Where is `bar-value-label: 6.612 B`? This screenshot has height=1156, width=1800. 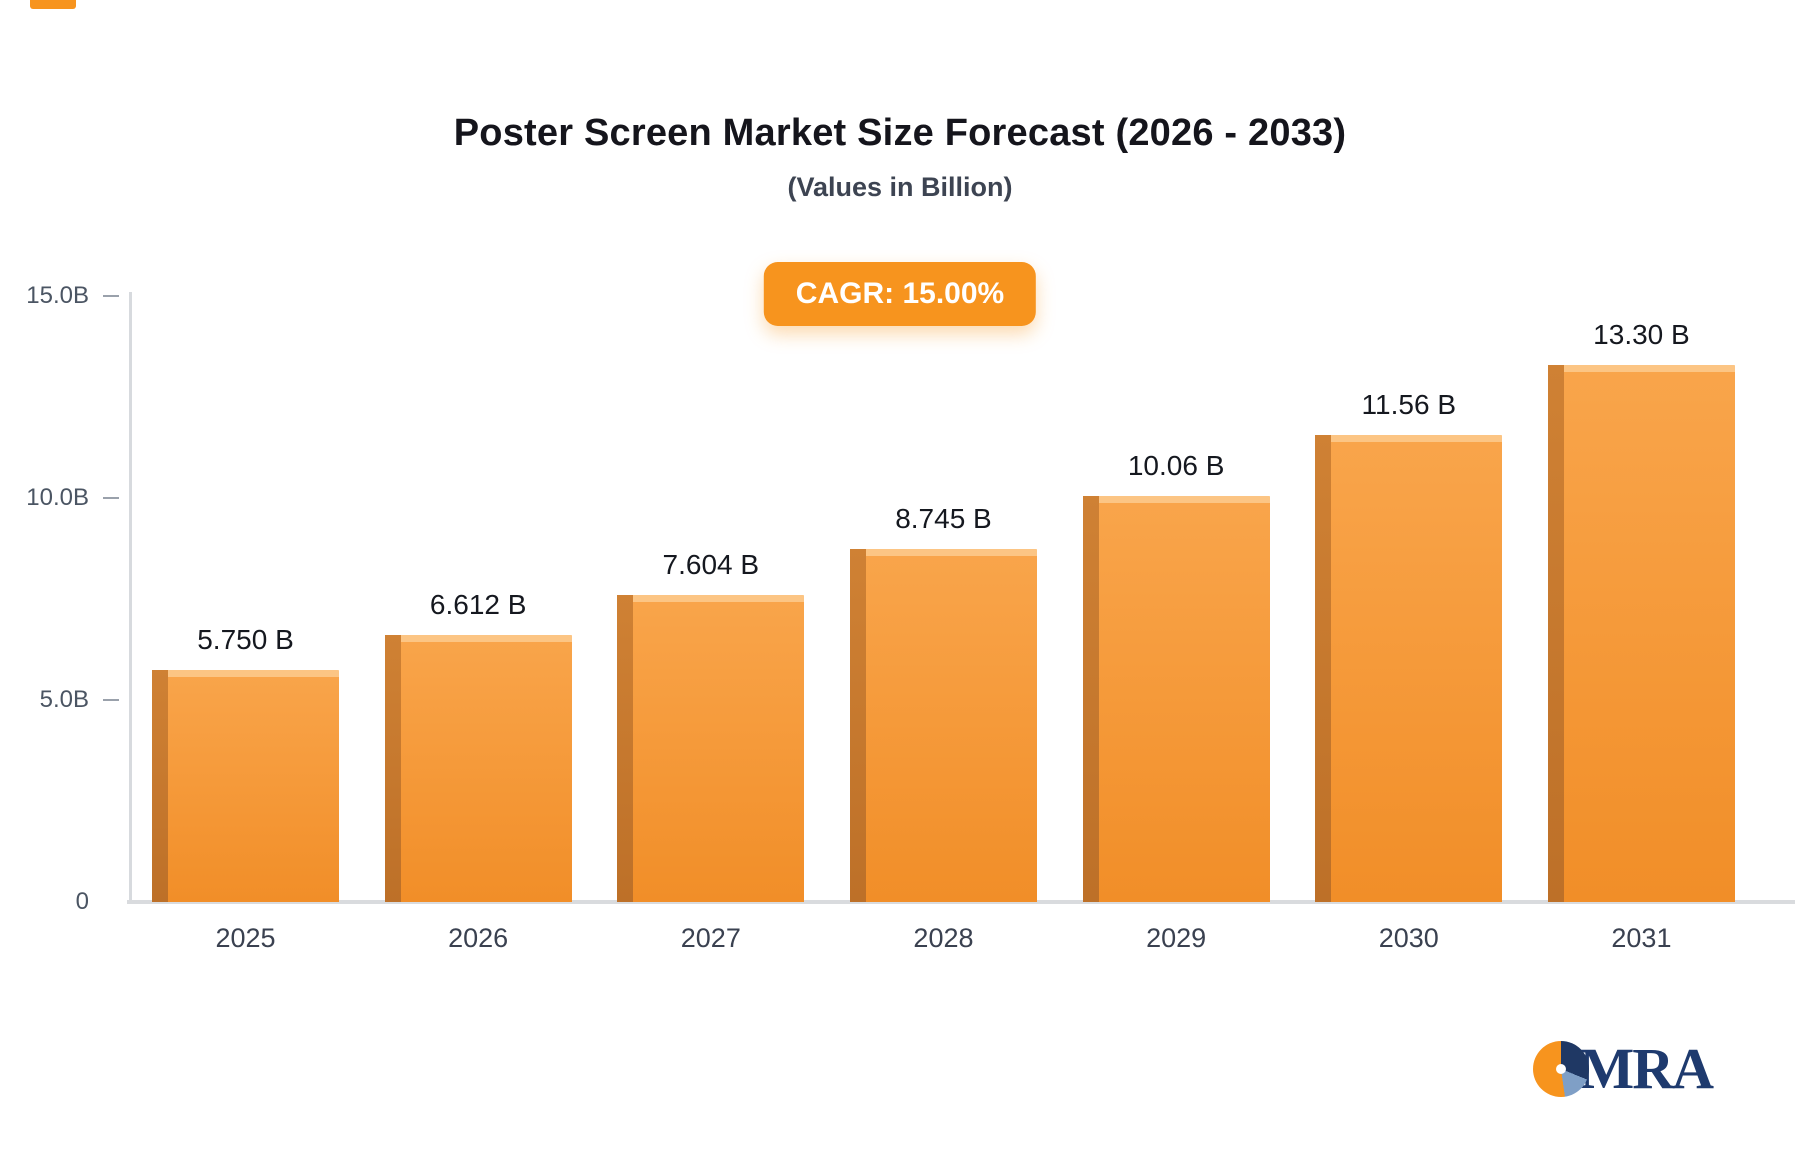 bar-value-label: 6.612 B is located at coordinates (478, 604).